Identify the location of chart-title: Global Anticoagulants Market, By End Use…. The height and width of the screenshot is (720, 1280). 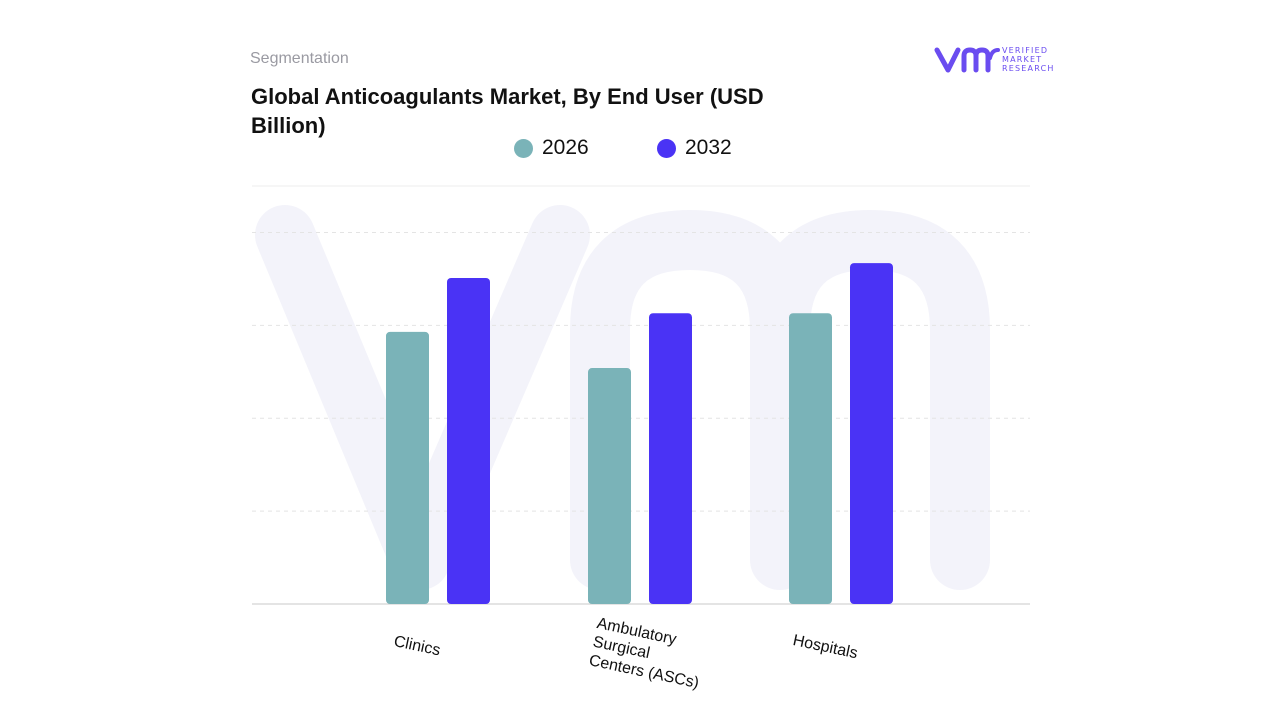
(507, 111).